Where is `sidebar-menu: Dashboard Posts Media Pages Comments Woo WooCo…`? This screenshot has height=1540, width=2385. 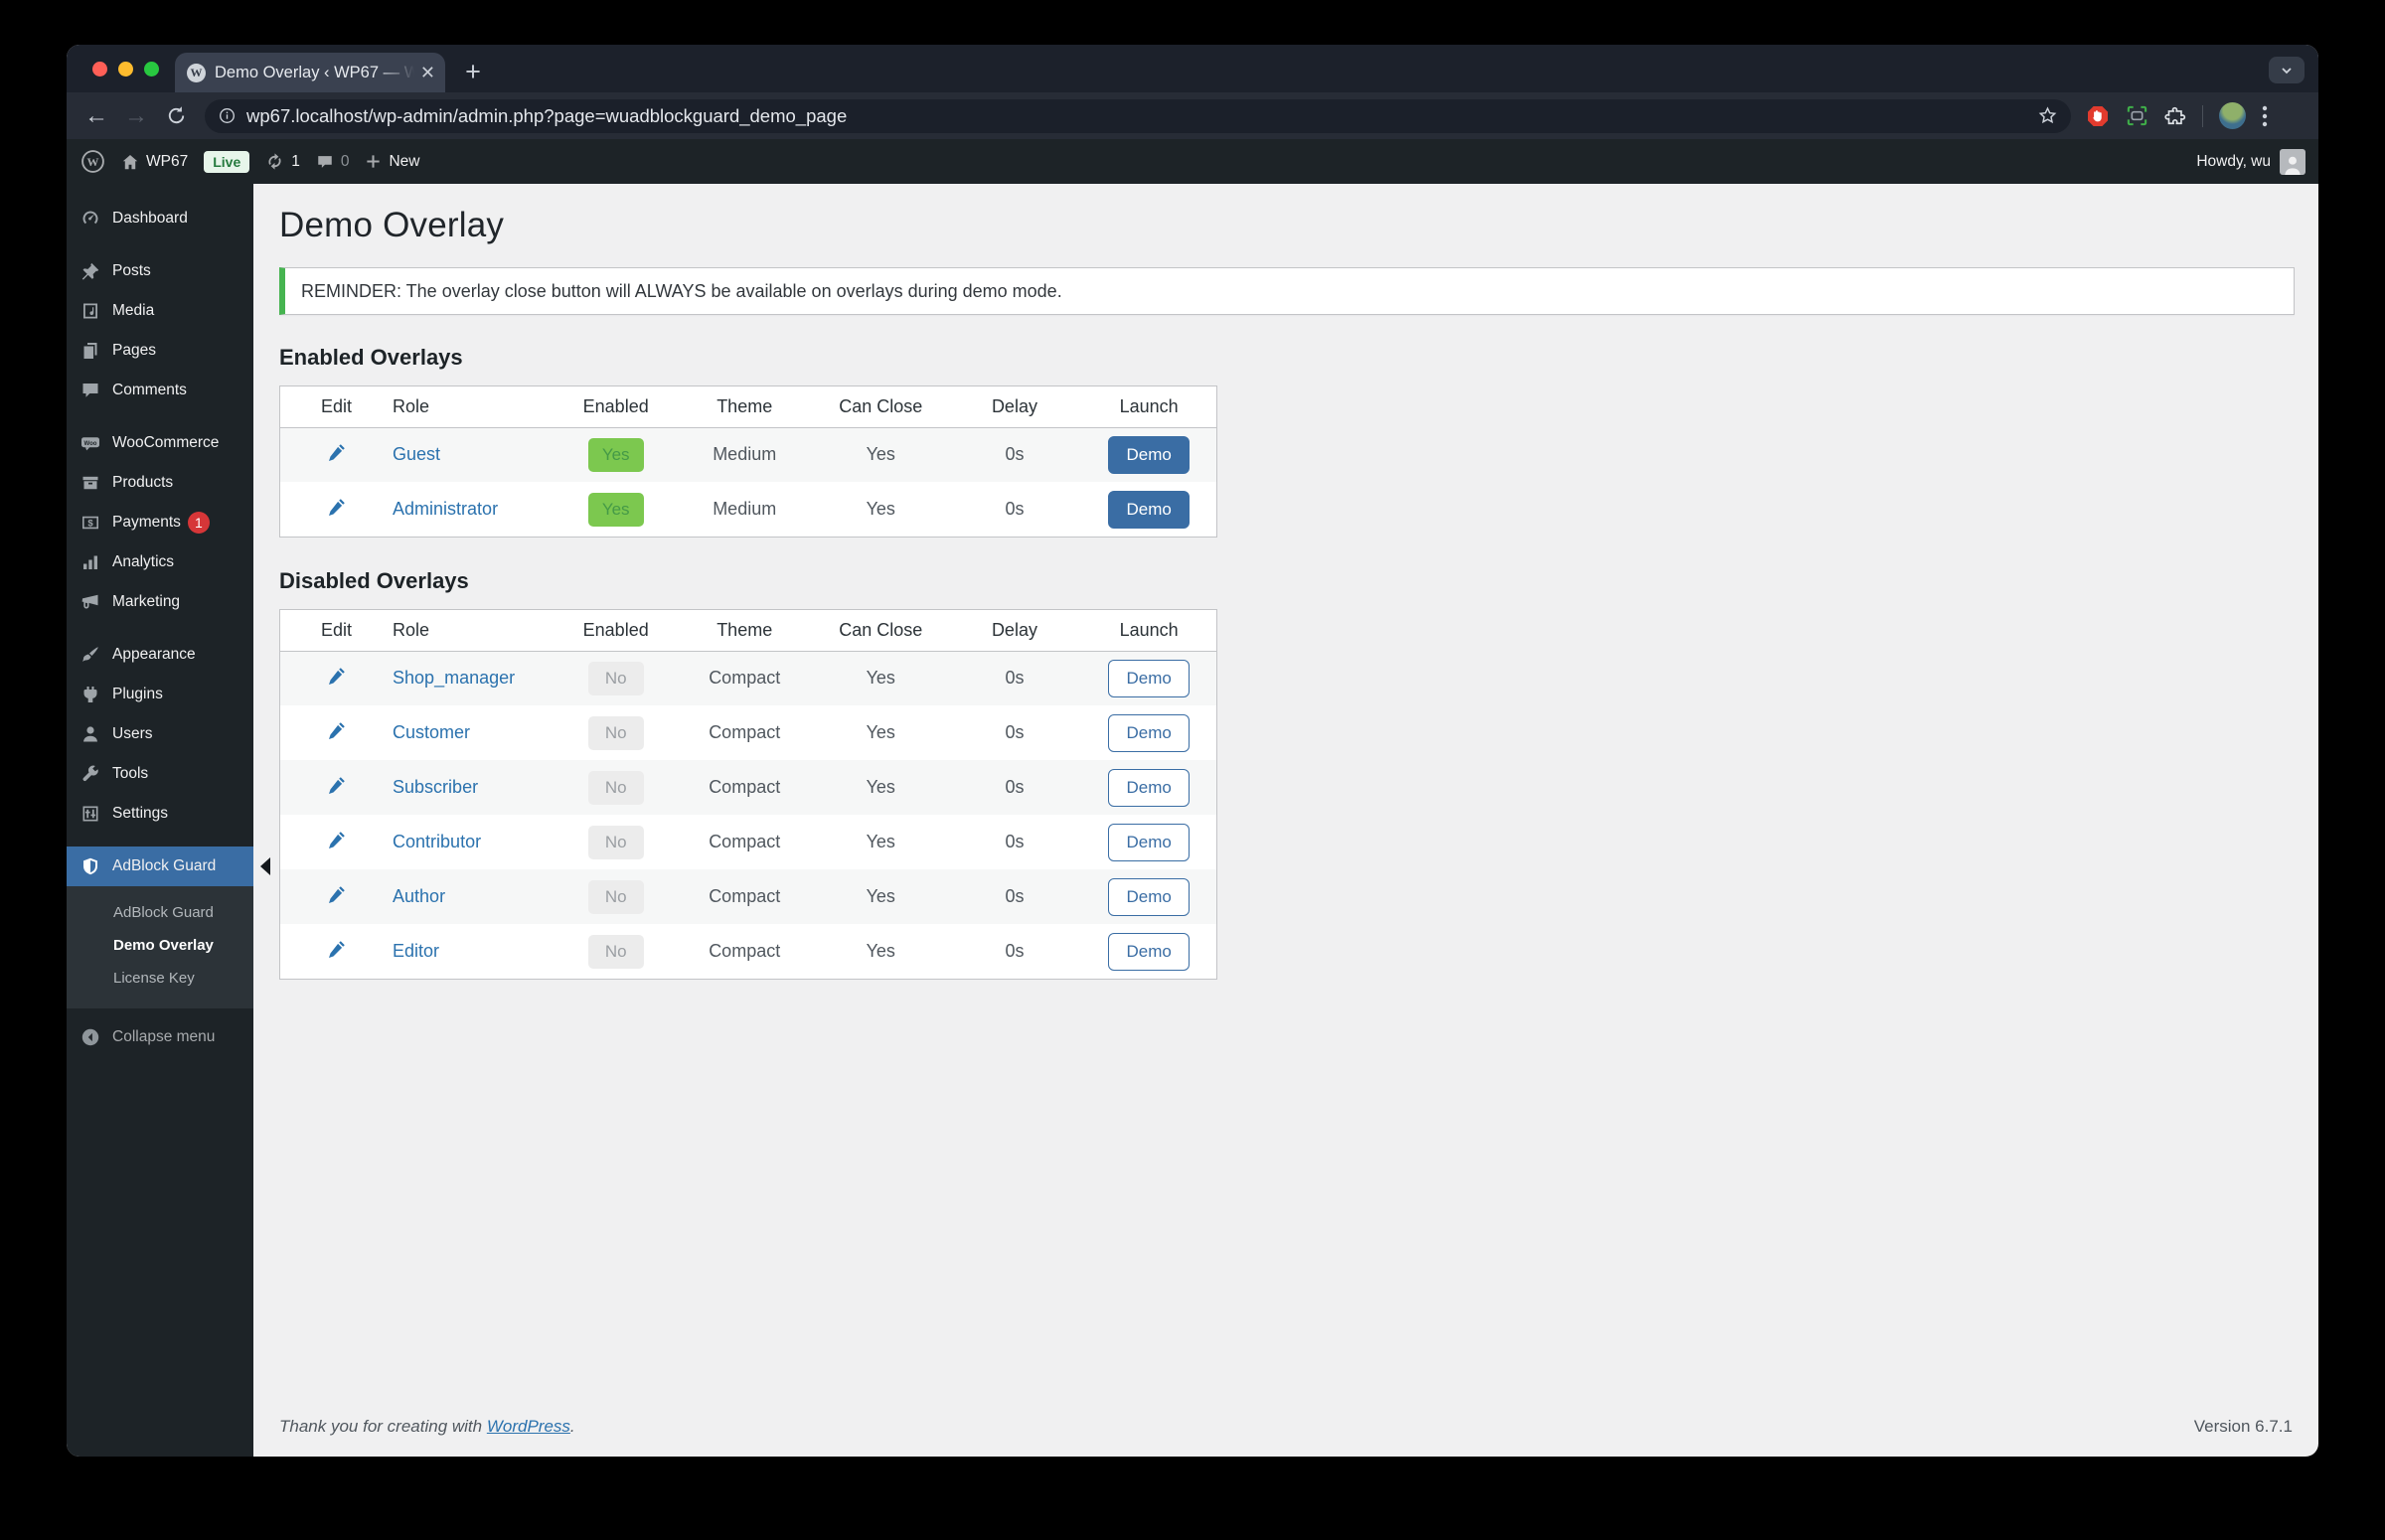
sidebar-menu: Dashboard Posts Media Pages Comments Woo WooCo… is located at coordinates (160, 542).